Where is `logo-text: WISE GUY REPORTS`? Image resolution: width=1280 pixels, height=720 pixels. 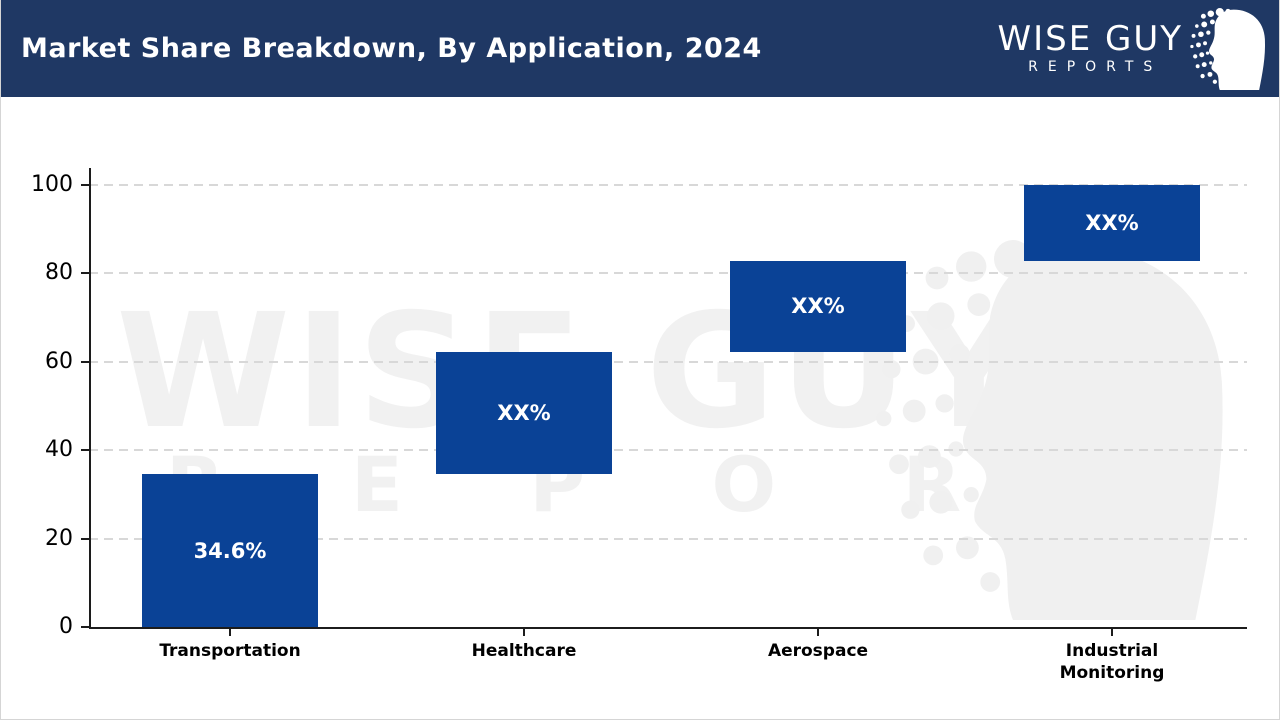 logo-text: WISE GUY REPORTS is located at coordinates (1090, 47).